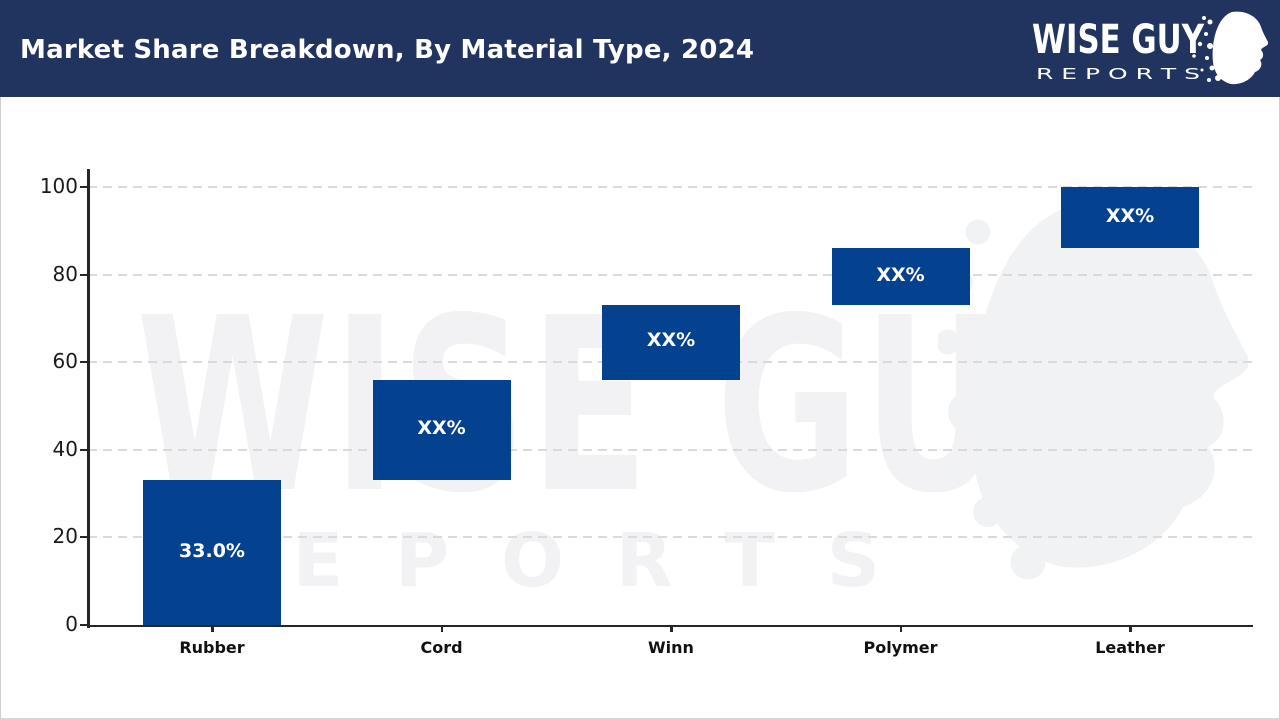 The image size is (1280, 720). I want to click on x-axis-line, so click(670, 625).